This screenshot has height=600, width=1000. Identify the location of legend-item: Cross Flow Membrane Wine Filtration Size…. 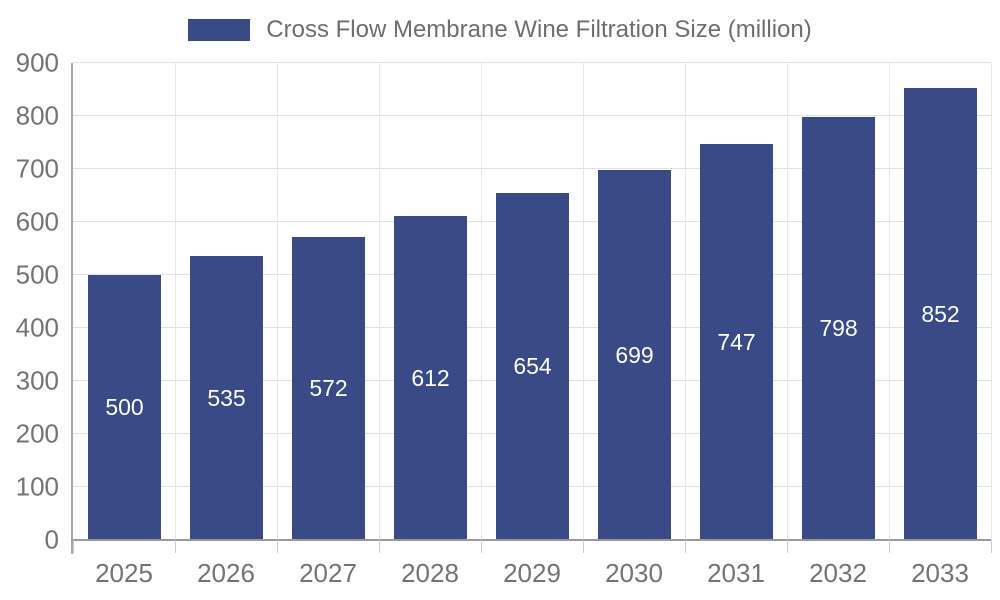
(500, 30).